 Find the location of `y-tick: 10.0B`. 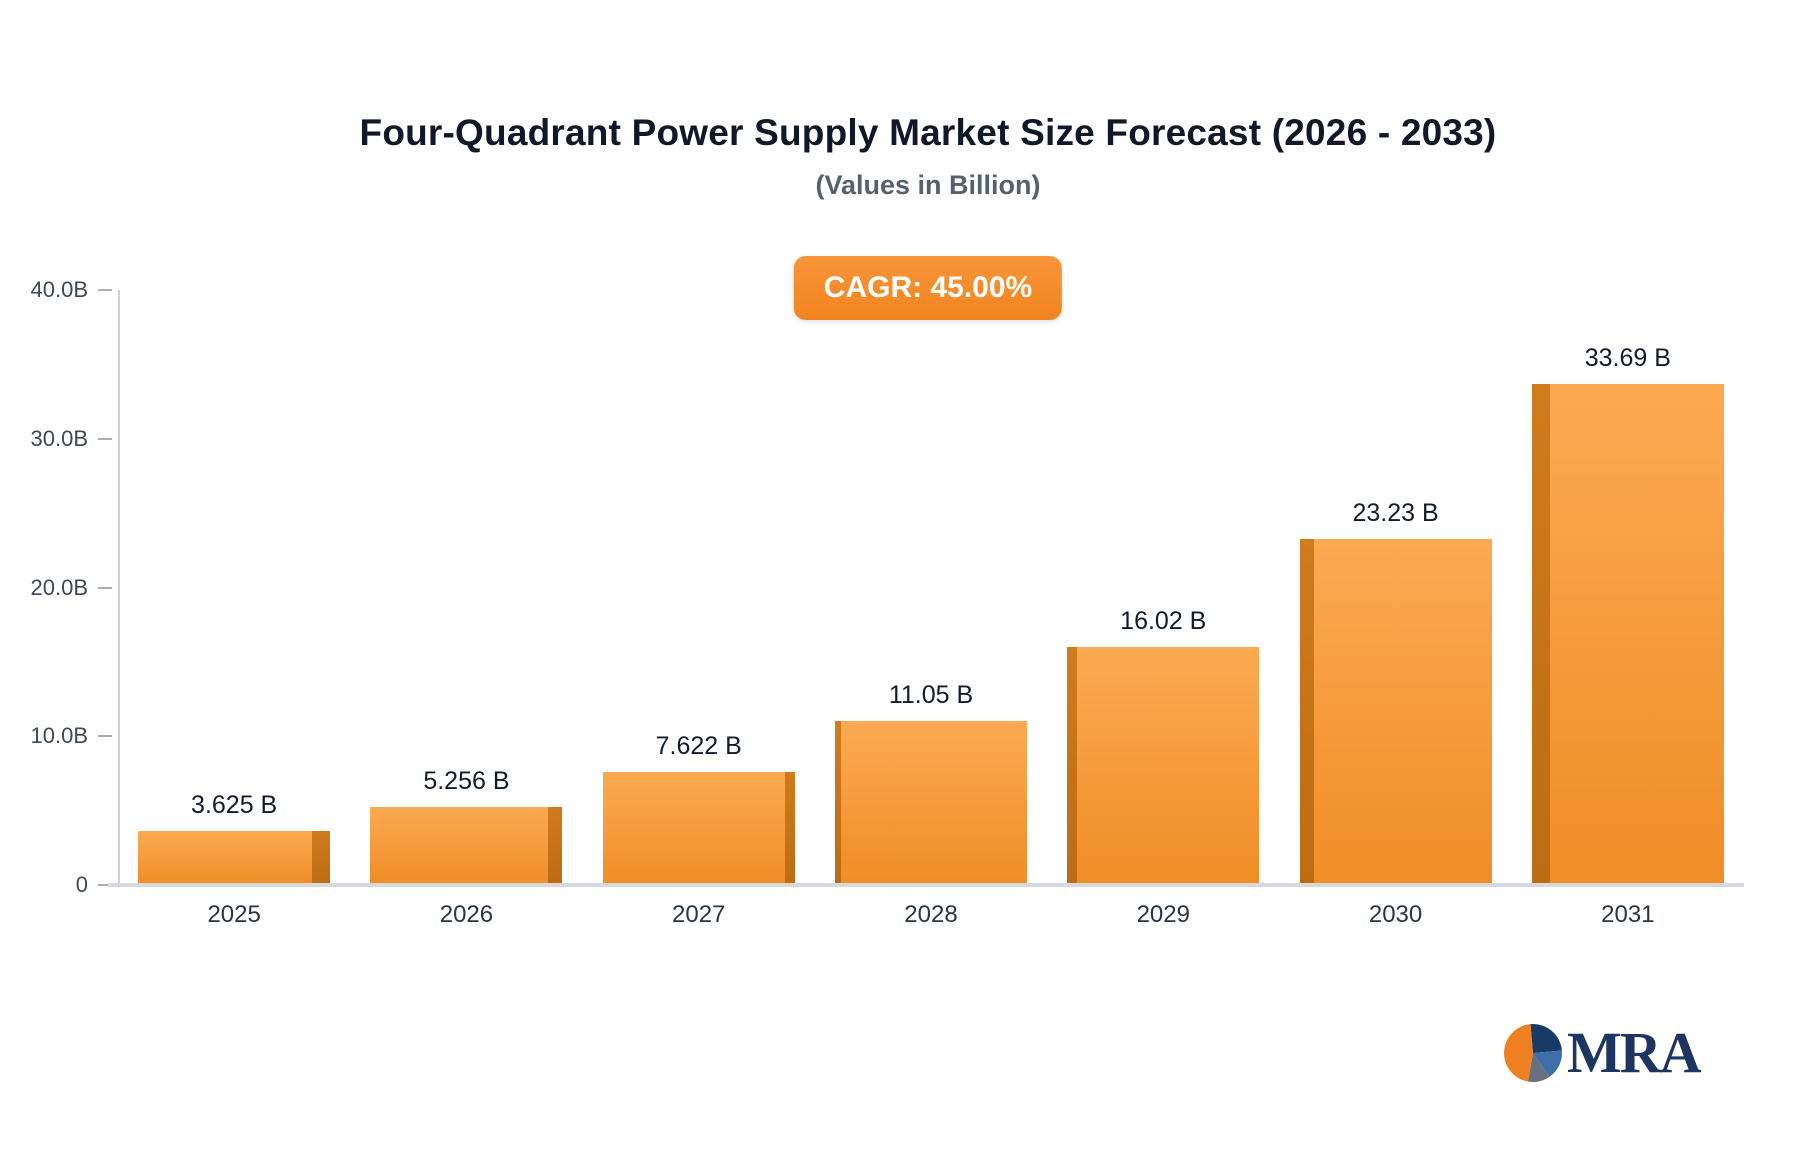

y-tick: 10.0B is located at coordinates (56, 736).